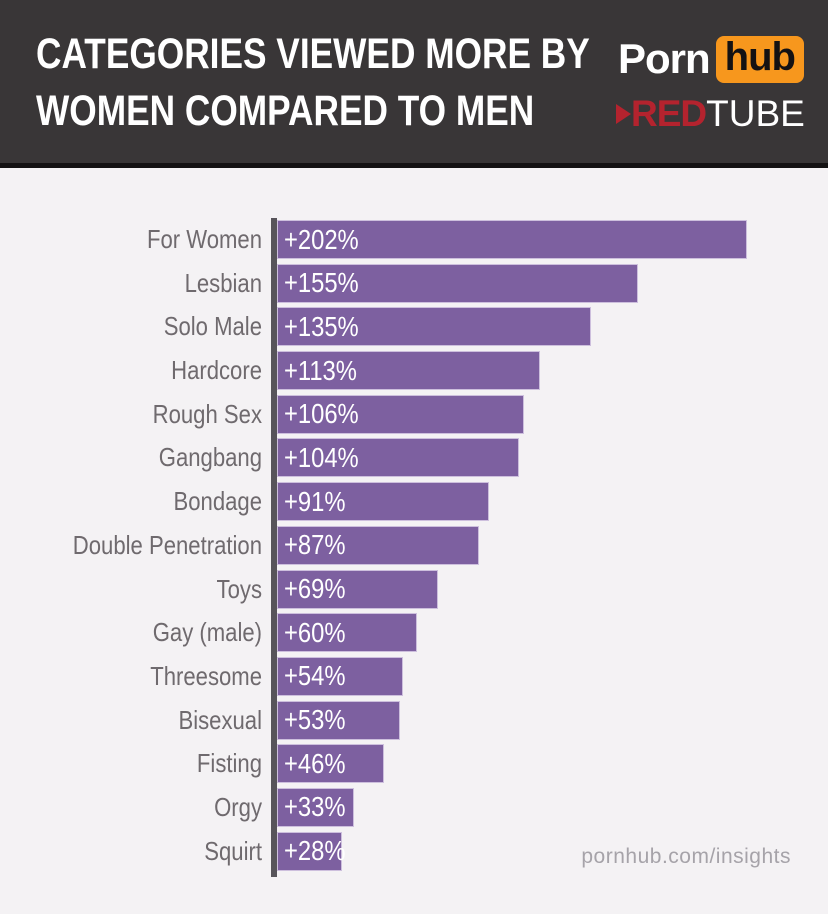 This screenshot has height=914, width=828. Describe the element at coordinates (207, 413) in the screenshot. I see `category-label: Rough Sex` at that location.